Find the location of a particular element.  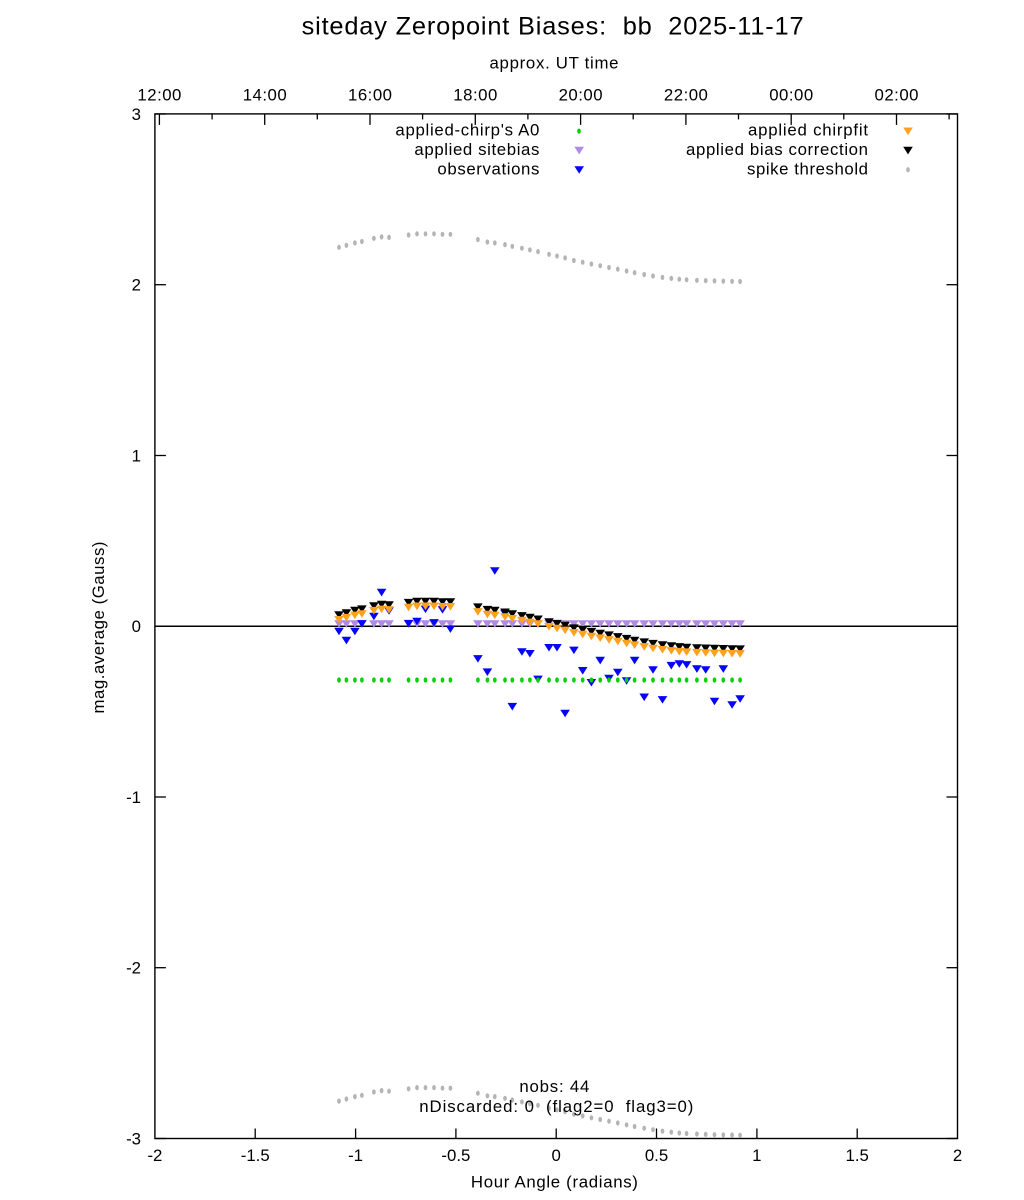

svg-text: -1.5 is located at coordinates (255, 1155).